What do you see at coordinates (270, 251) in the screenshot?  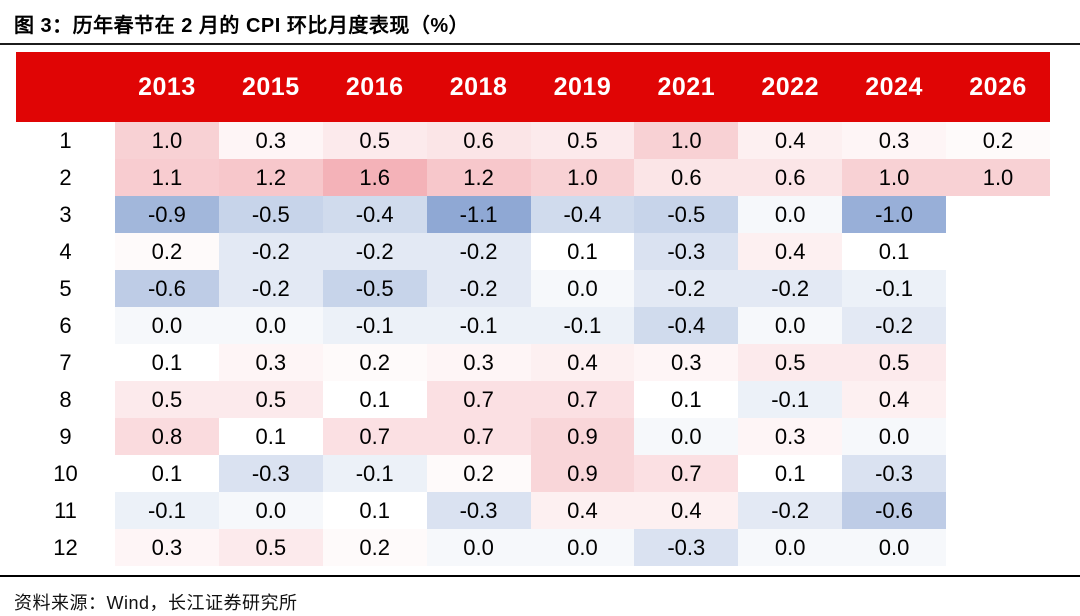 I see `value-cell-2015-m4: -0.2` at bounding box center [270, 251].